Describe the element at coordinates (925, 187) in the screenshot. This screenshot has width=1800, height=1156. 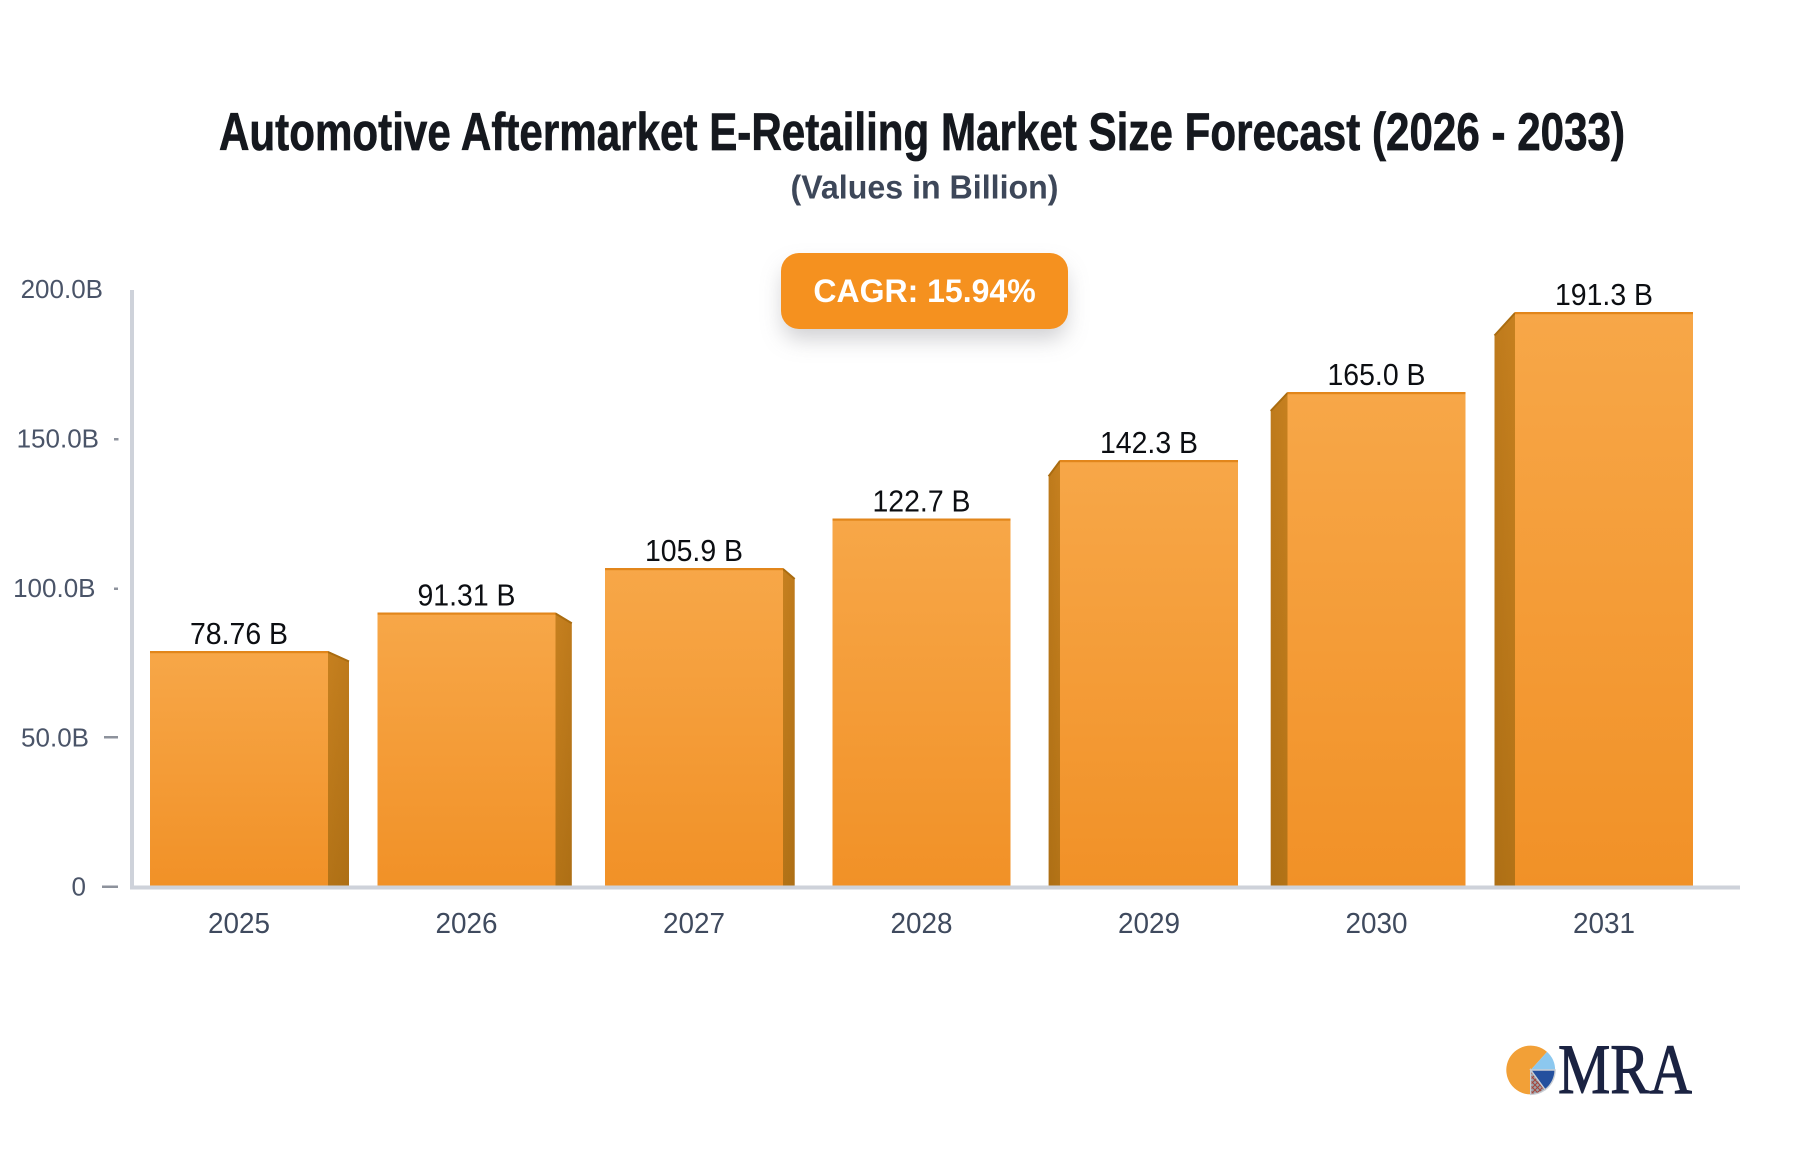
I see `svg-text: (Values in Billion)` at that location.